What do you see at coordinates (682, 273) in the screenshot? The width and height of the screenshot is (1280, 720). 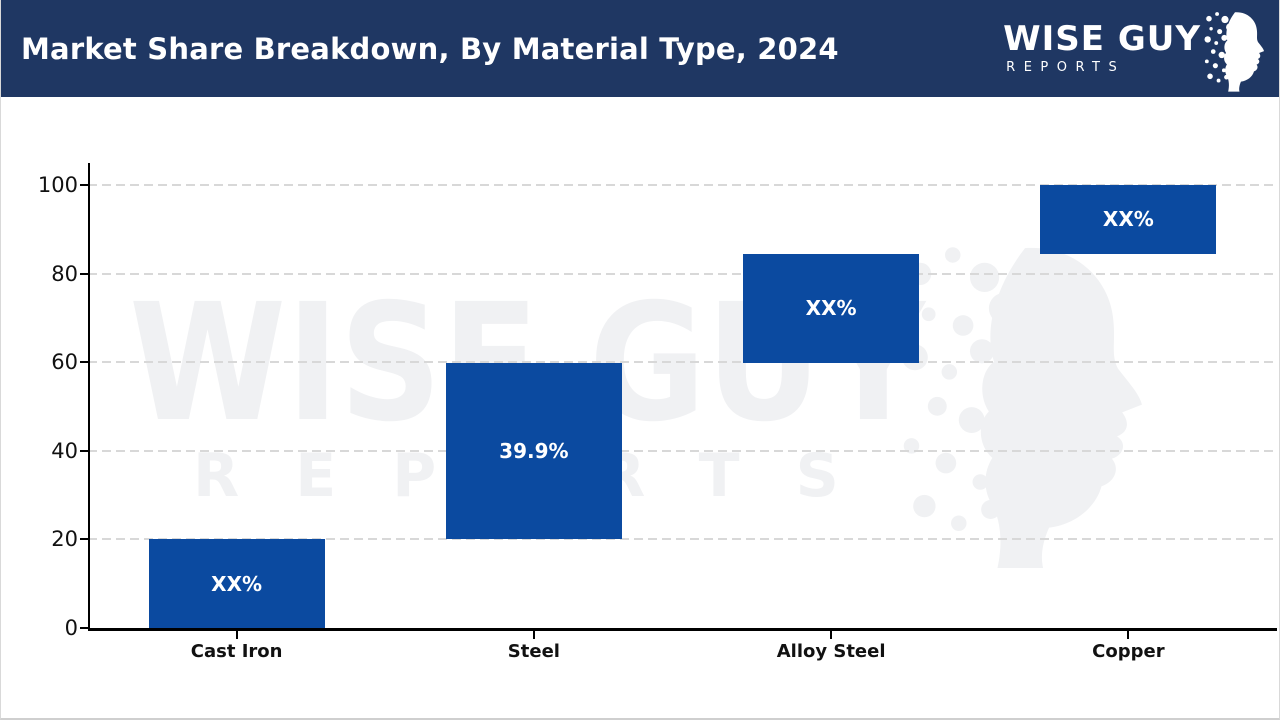 I see `gridline-y80` at bounding box center [682, 273].